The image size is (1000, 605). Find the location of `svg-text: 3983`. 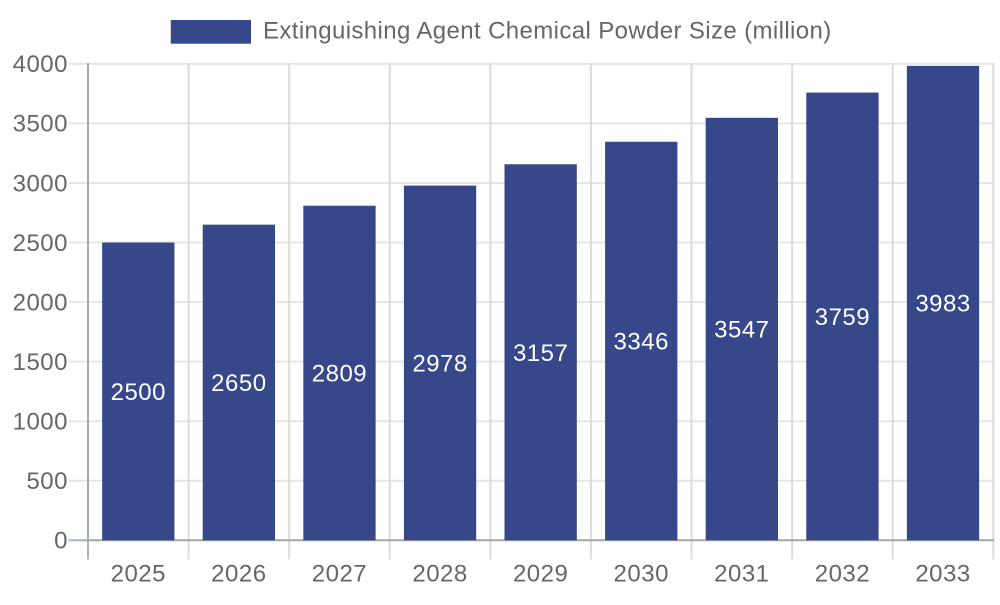

svg-text: 3983 is located at coordinates (942, 304).